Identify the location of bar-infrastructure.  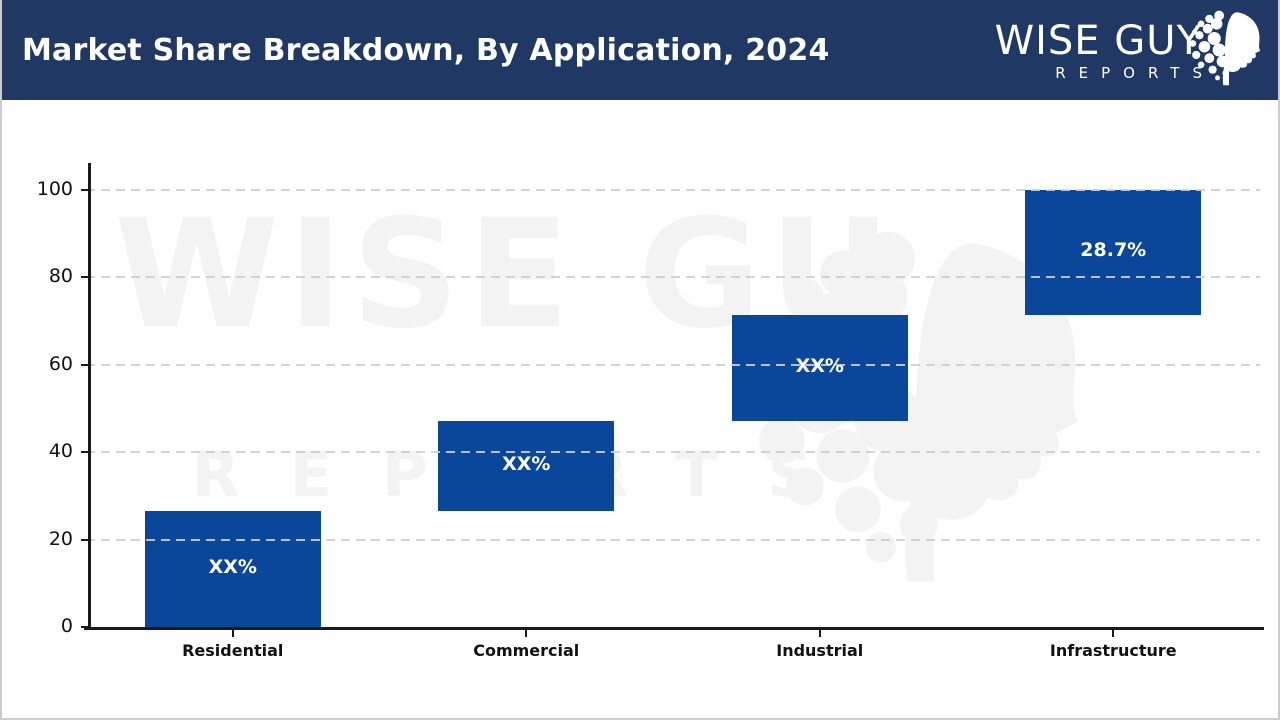
(1113, 252).